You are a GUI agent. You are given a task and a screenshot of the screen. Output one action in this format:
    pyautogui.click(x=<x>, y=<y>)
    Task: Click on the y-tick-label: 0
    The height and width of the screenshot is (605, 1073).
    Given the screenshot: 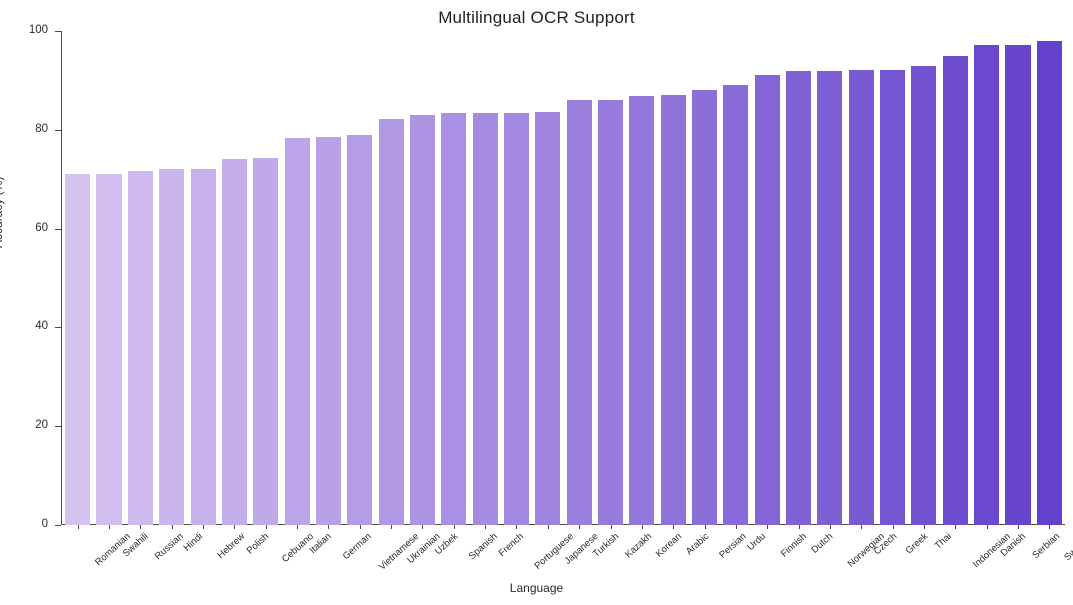 What is the action you would take?
    pyautogui.click(x=44, y=524)
    